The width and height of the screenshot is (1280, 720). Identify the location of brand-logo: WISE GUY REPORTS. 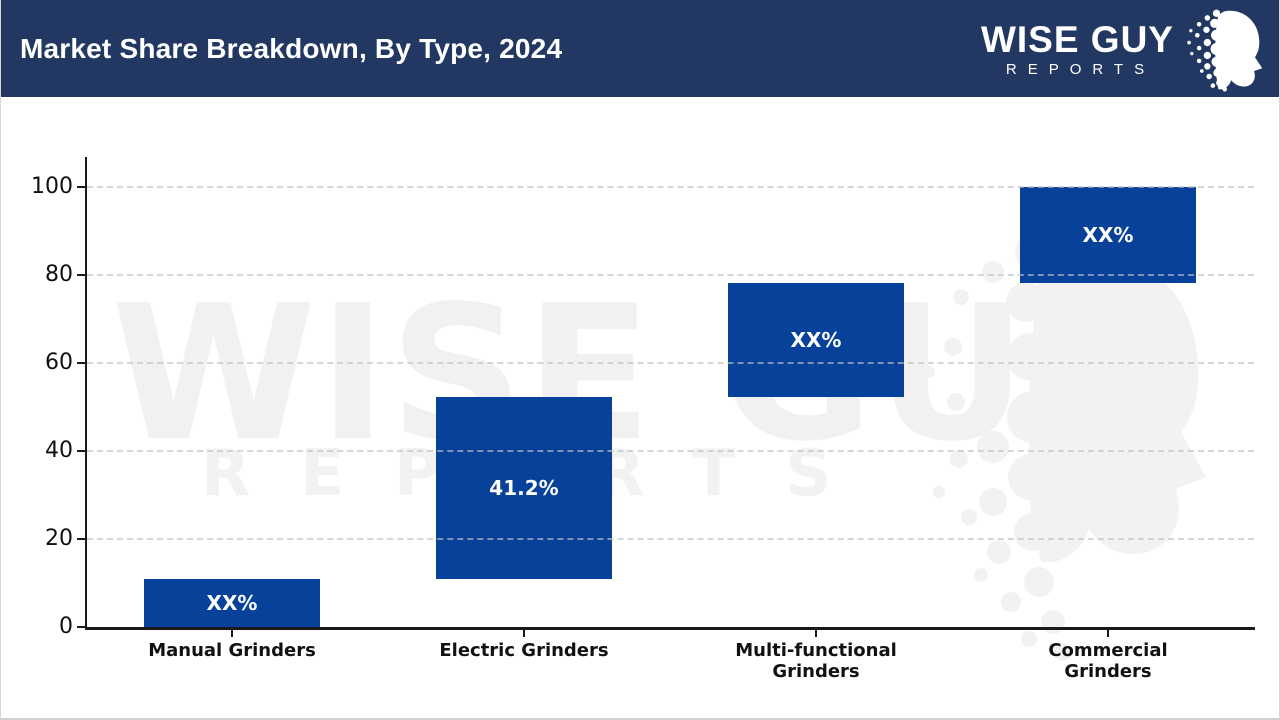
(1124, 49).